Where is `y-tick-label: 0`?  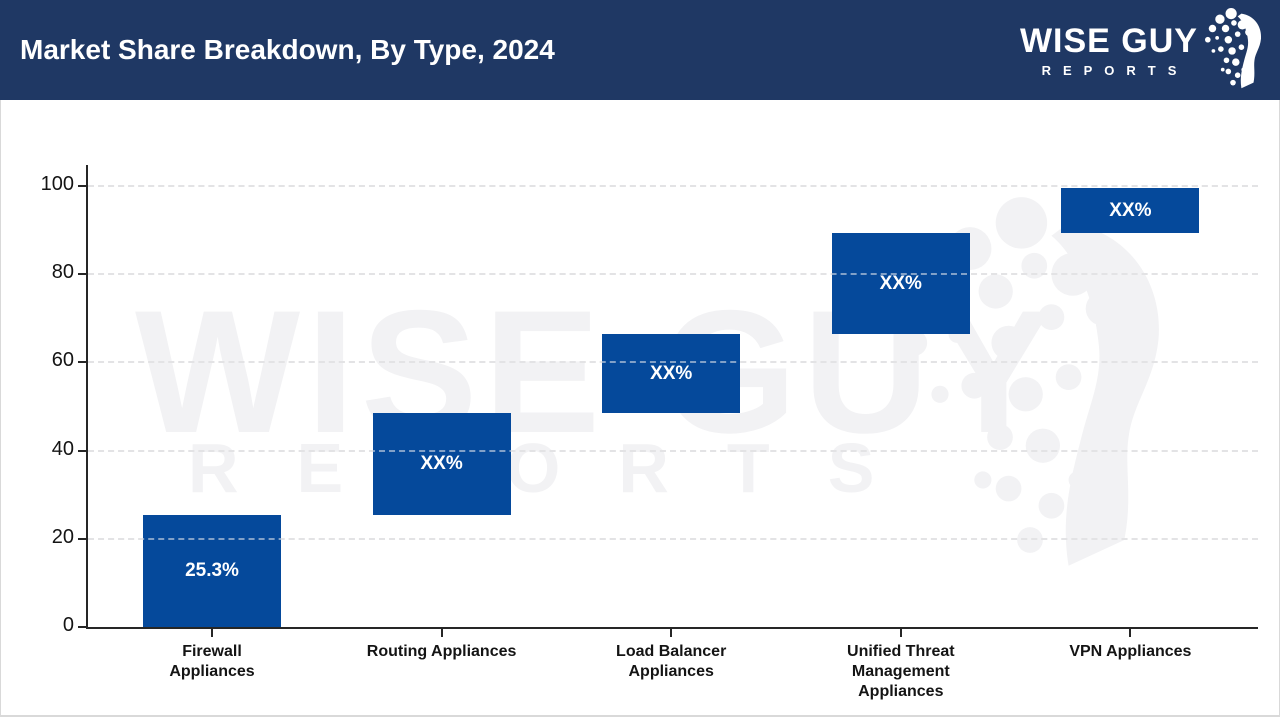 y-tick-label: 0 is located at coordinates (68, 625).